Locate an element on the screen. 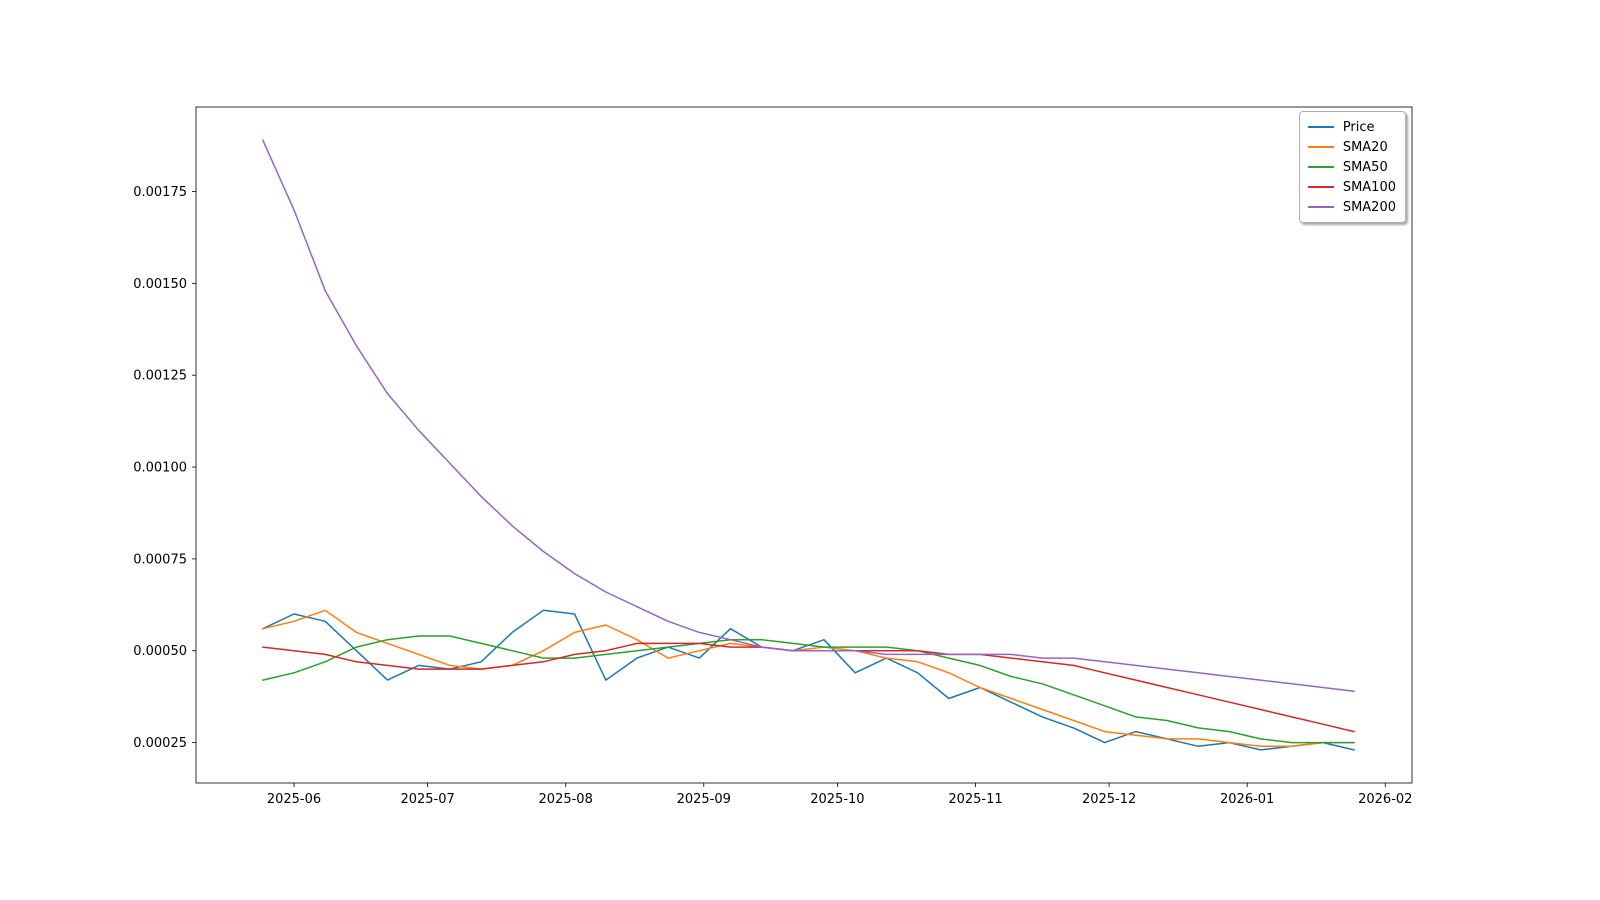  legend: Price SMA20 SMA50 SMA100 SMA200 is located at coordinates (1352, 167).